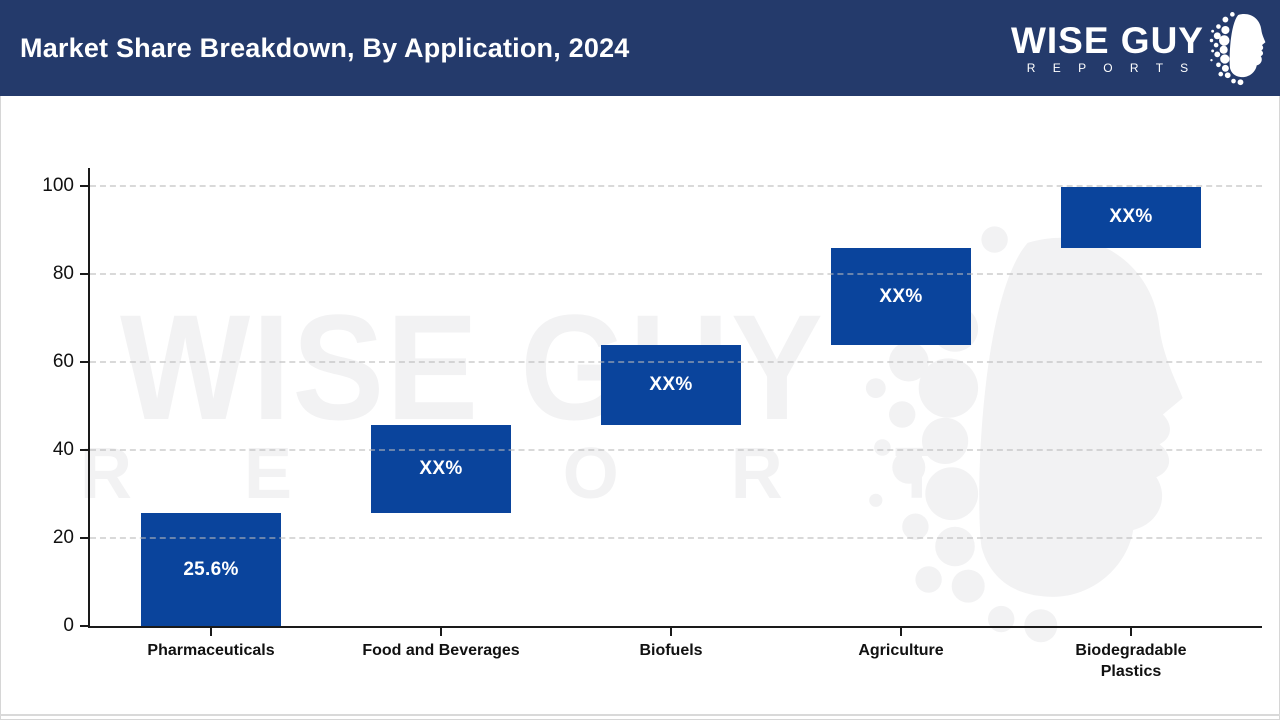 This screenshot has width=1280, height=720. I want to click on bar-biofuels: XX%, so click(671, 385).